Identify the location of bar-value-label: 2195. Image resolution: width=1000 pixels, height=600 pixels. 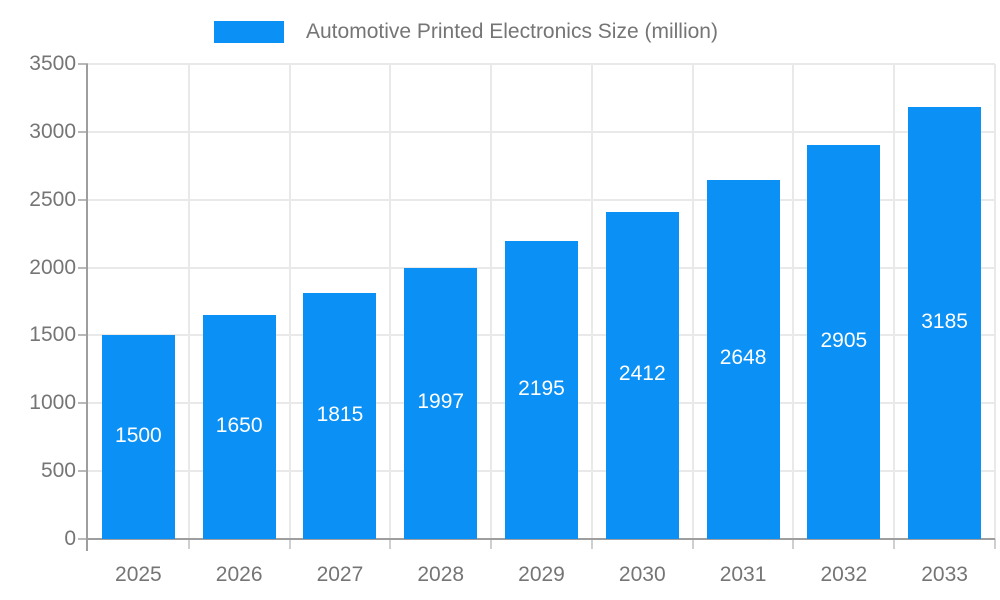
(541, 389).